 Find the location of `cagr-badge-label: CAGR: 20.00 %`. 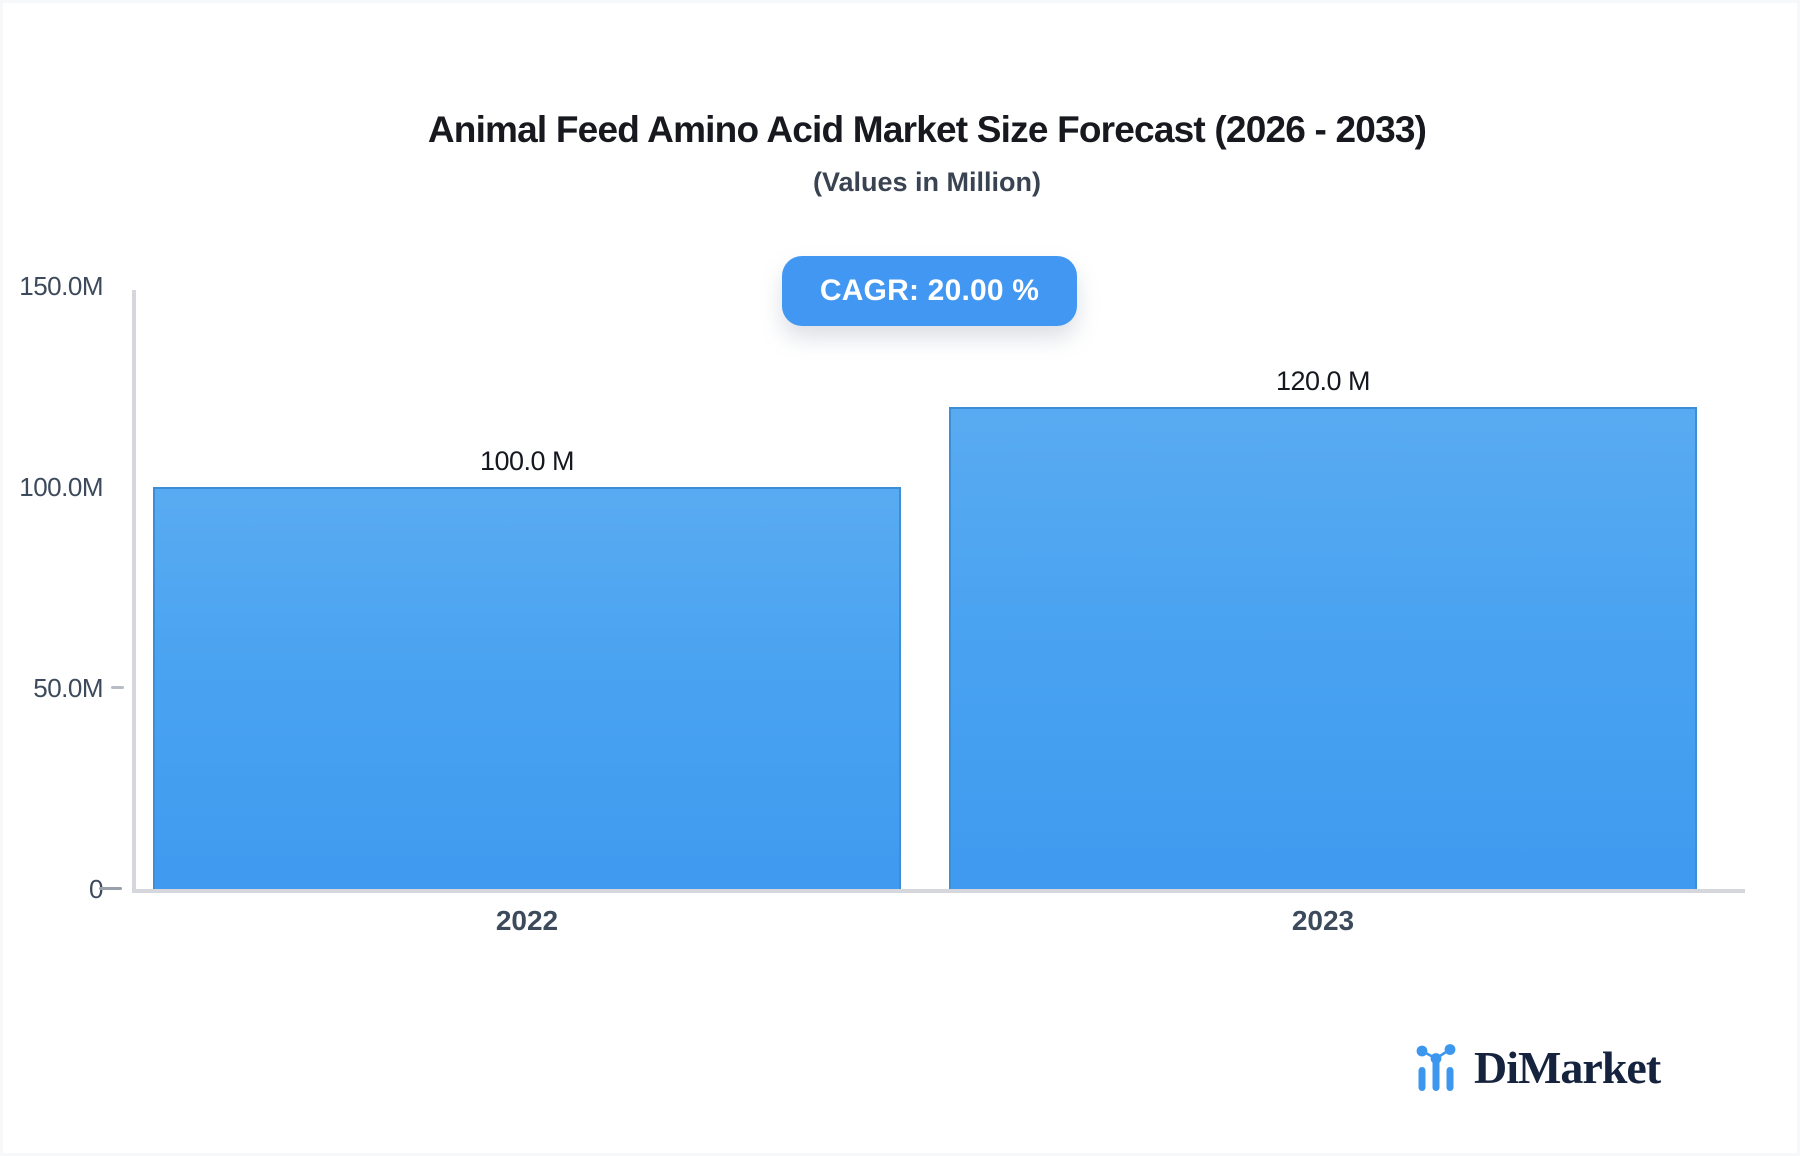

cagr-badge-label: CAGR: 20.00 % is located at coordinates (929, 290).